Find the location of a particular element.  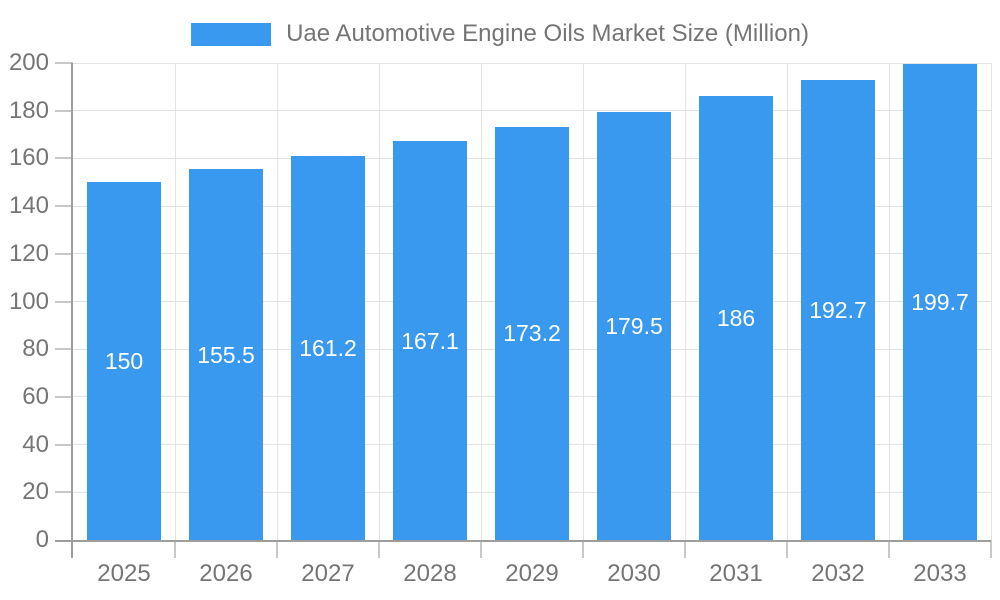

bar: 199.7 is located at coordinates (940, 301).